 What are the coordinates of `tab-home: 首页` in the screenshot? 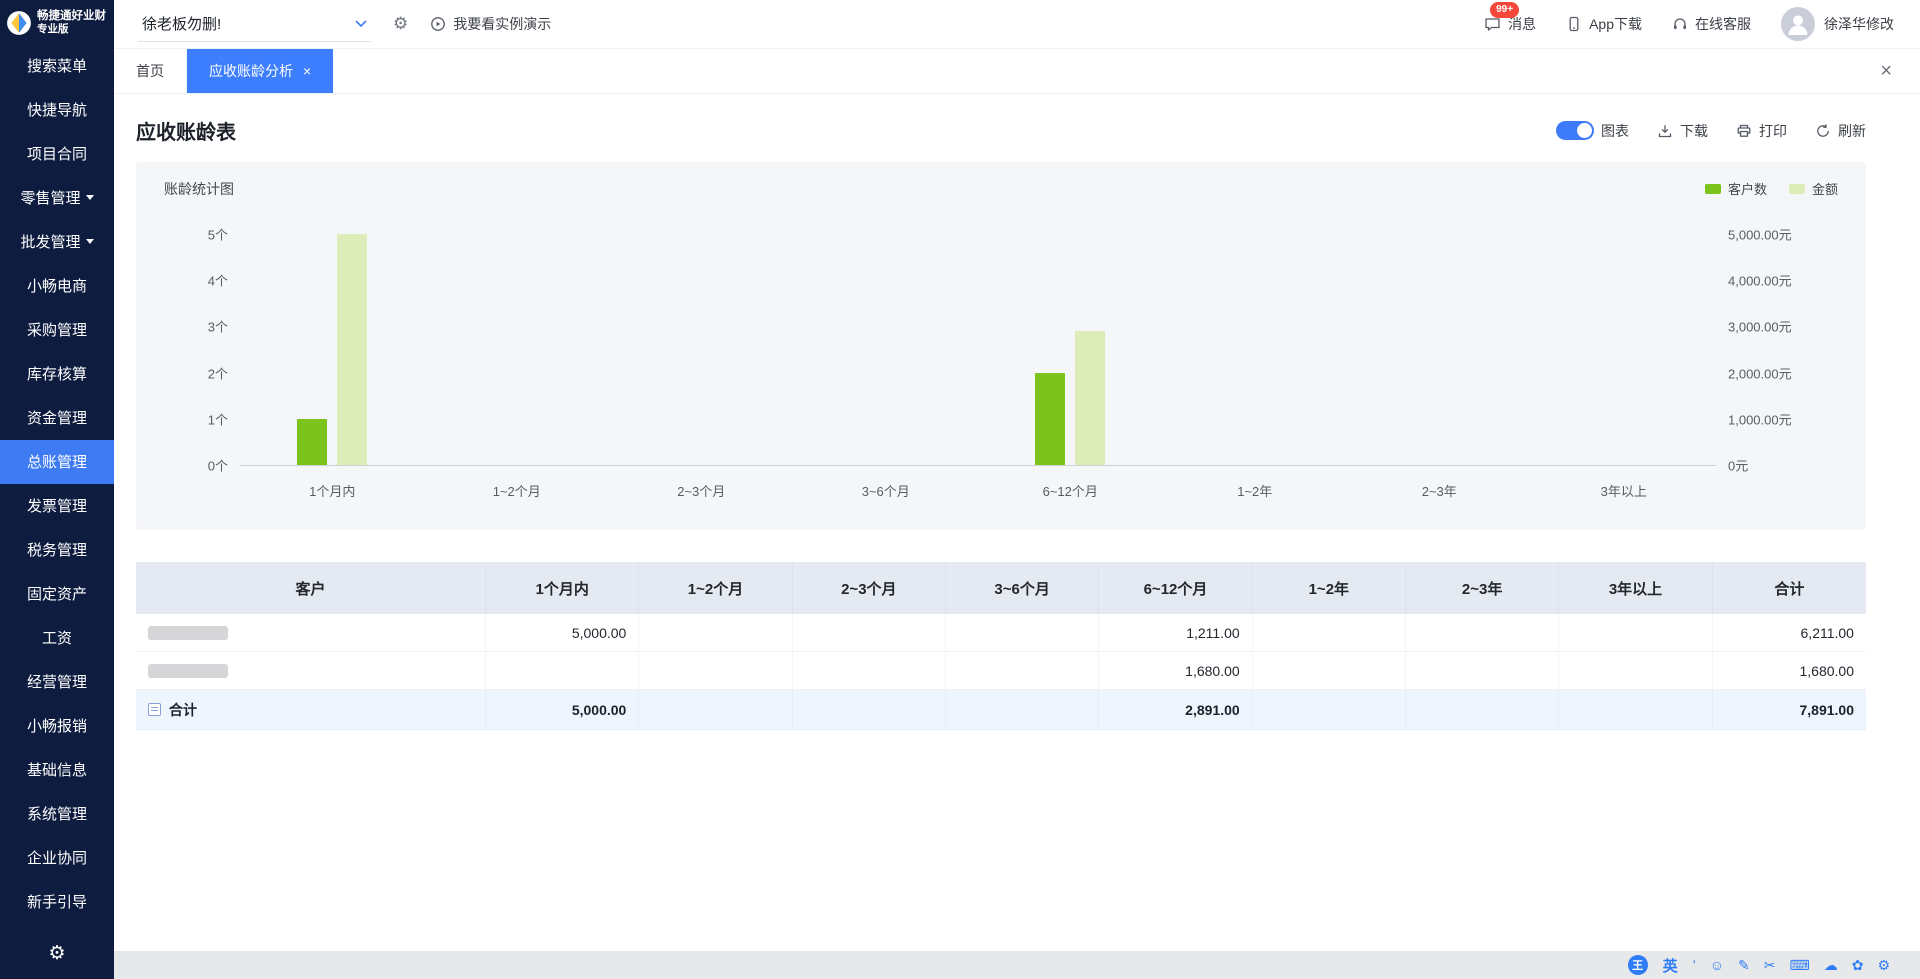 It's located at (150, 71).